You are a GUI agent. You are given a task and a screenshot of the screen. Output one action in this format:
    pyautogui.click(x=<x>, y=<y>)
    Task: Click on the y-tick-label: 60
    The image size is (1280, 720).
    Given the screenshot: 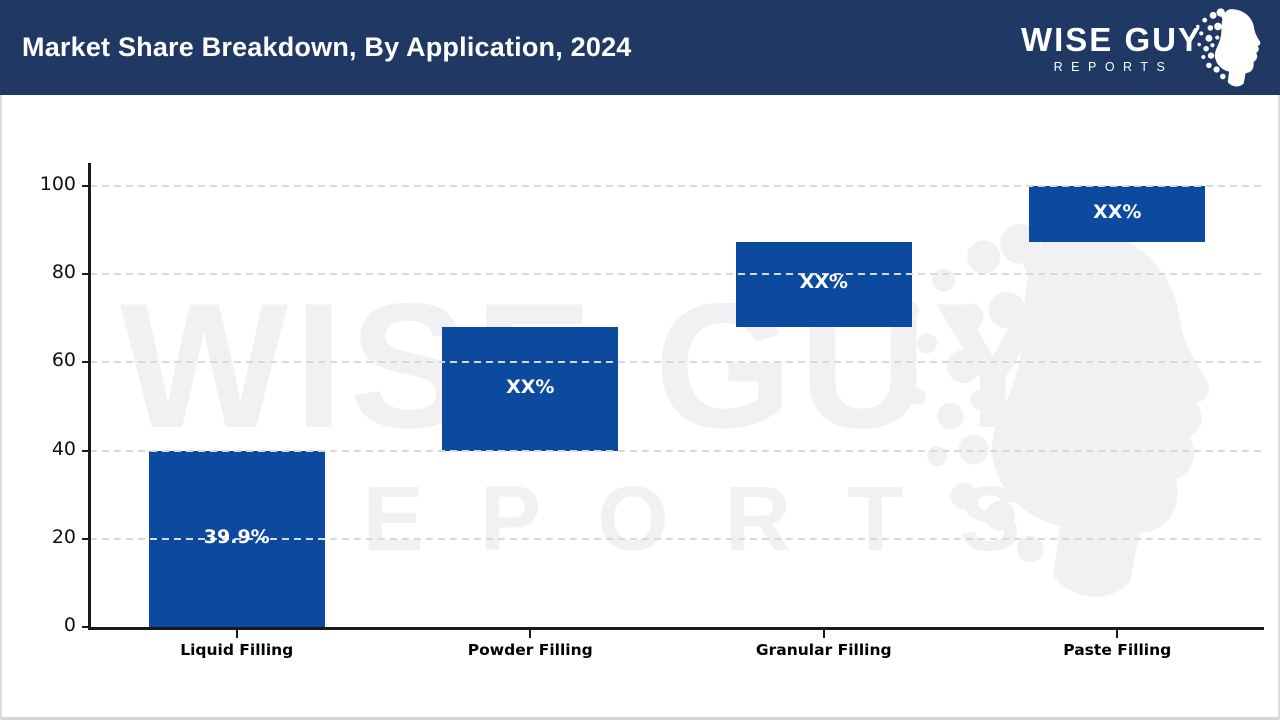 What is the action you would take?
    pyautogui.click(x=63, y=360)
    